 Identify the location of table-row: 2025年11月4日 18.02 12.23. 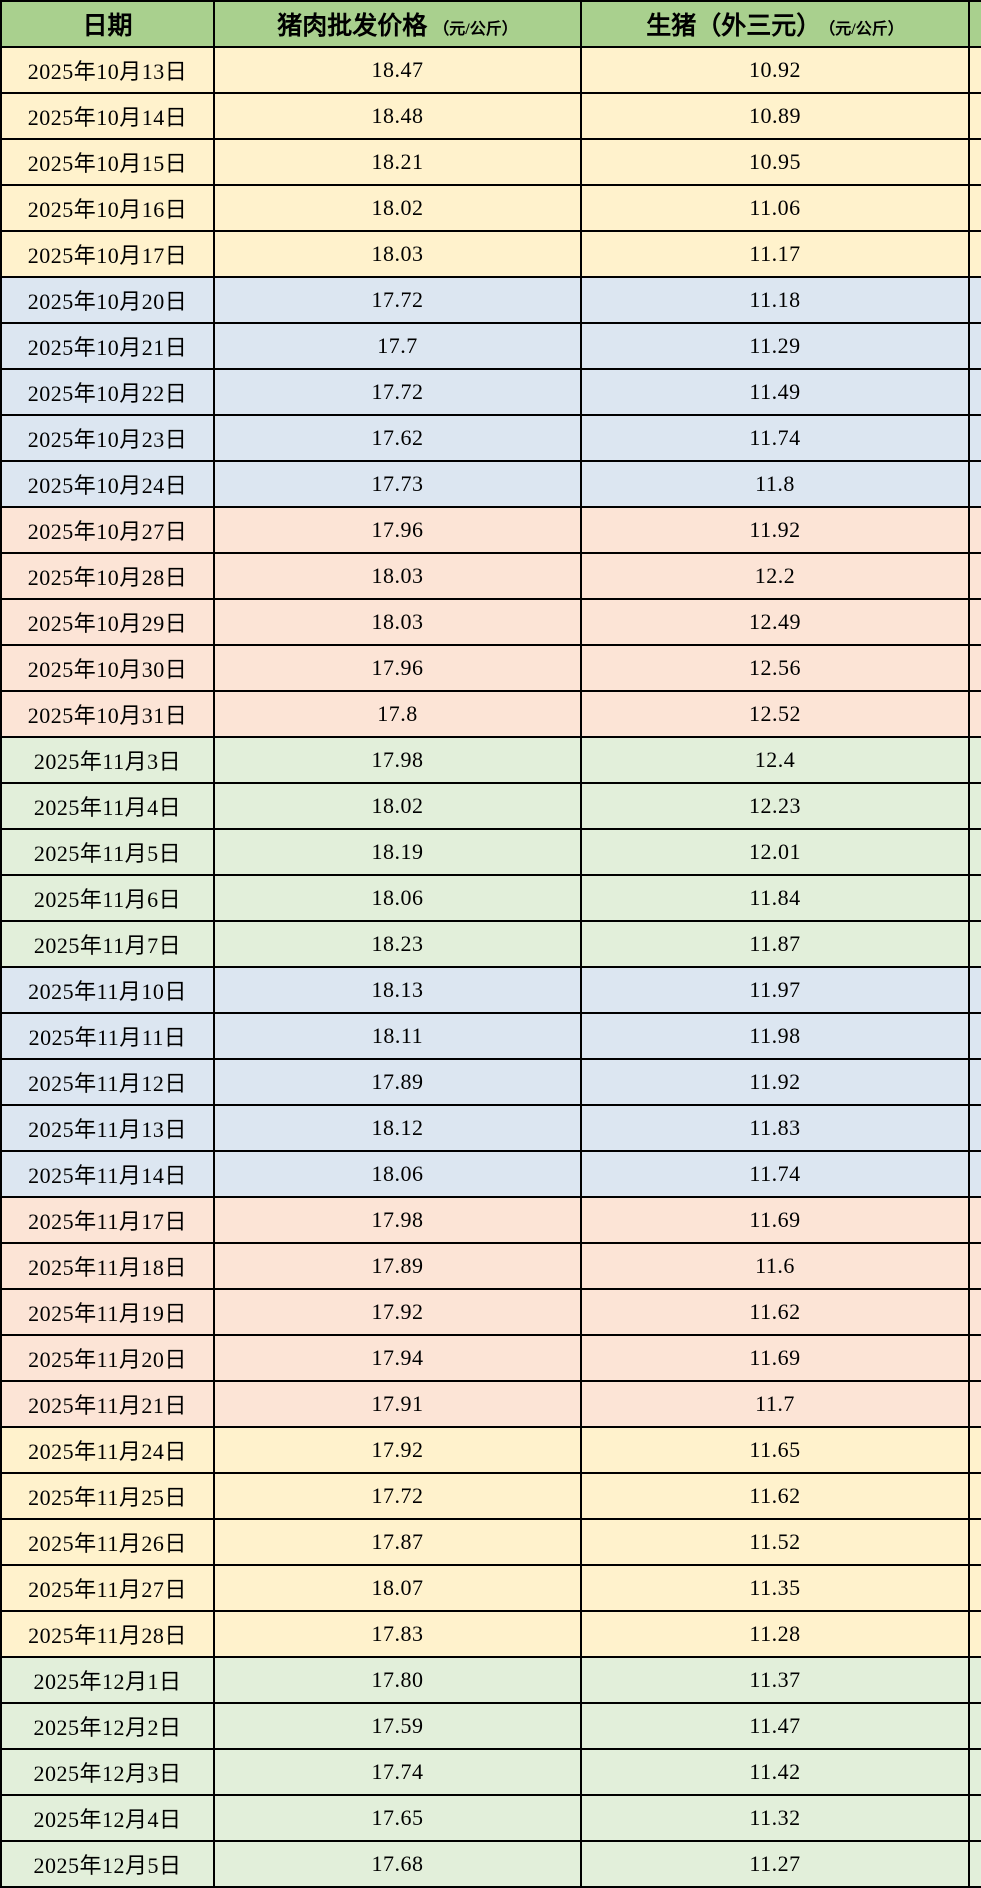
(490, 806).